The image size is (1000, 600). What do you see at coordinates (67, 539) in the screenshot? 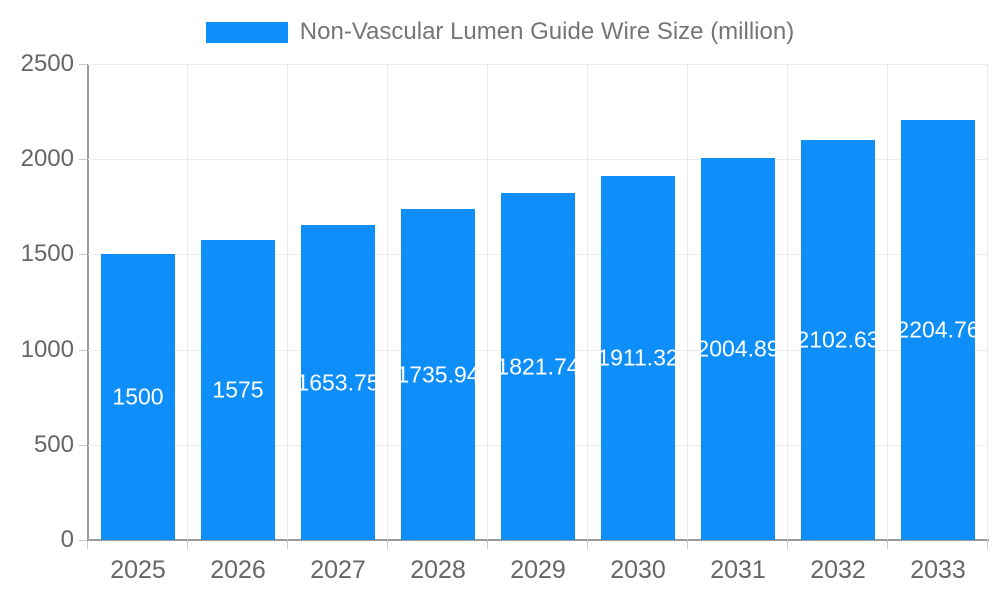
I see `y-axis-label: 0` at bounding box center [67, 539].